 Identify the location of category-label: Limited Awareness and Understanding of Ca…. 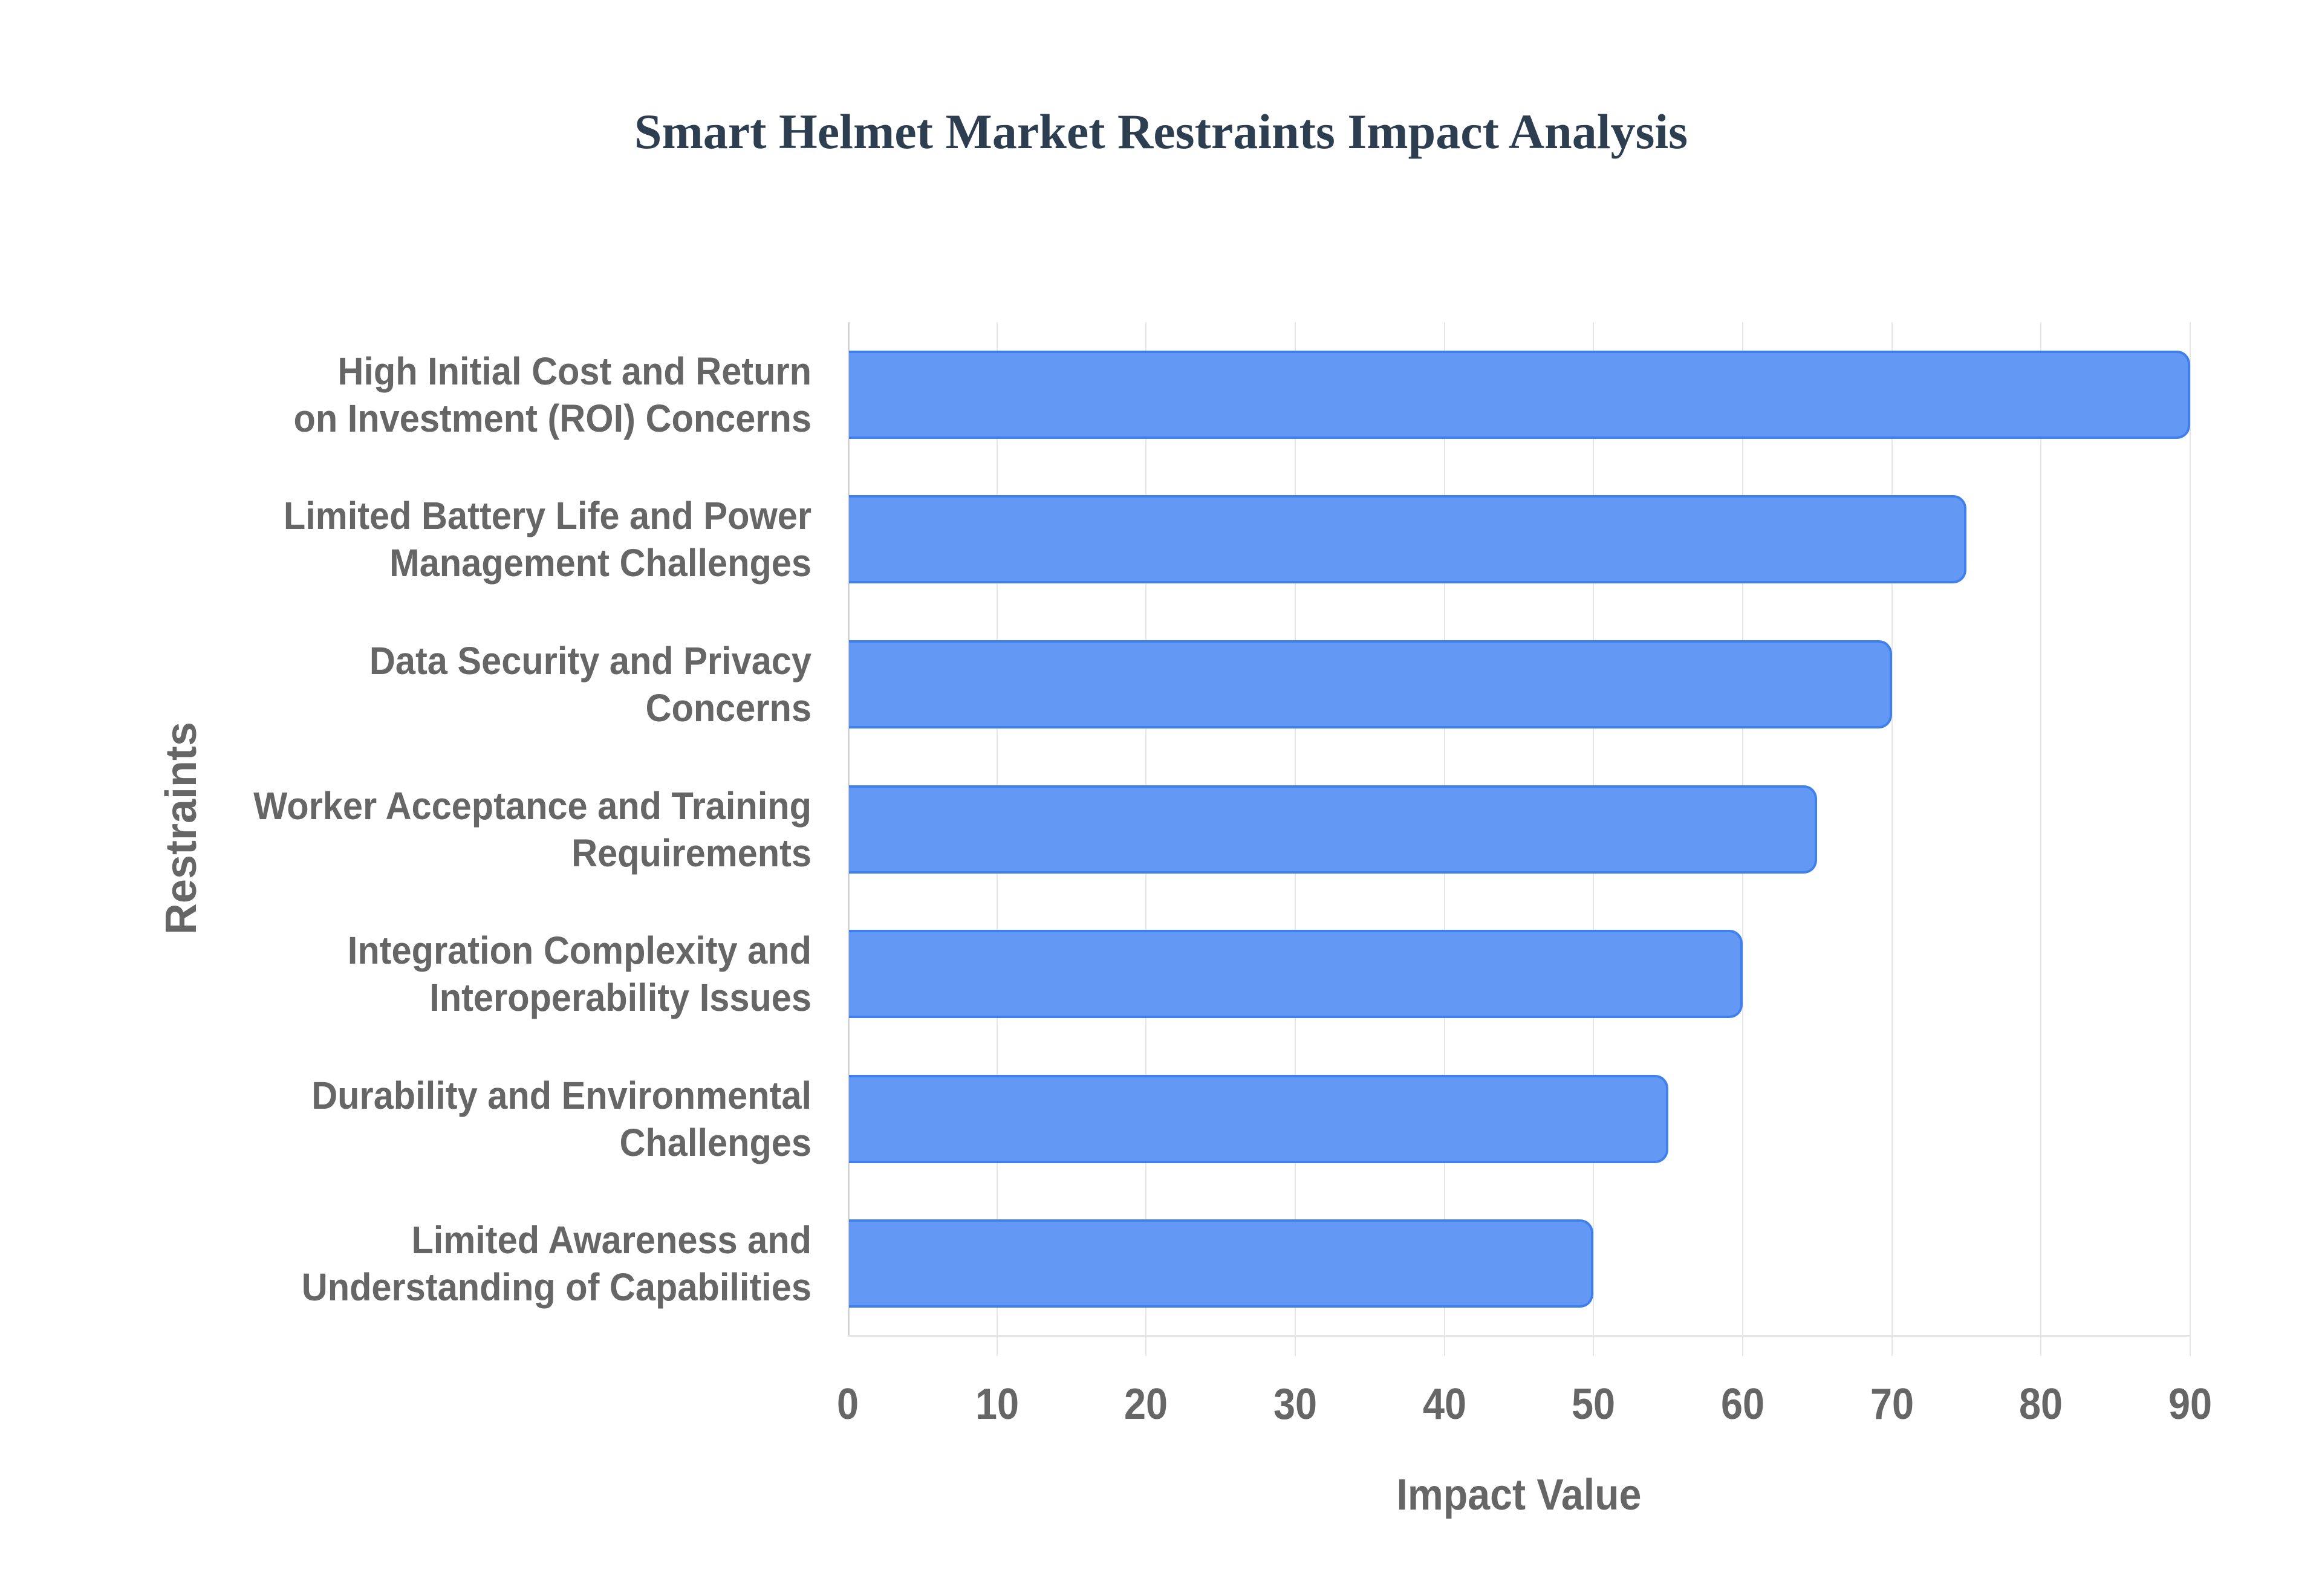
(502, 1263).